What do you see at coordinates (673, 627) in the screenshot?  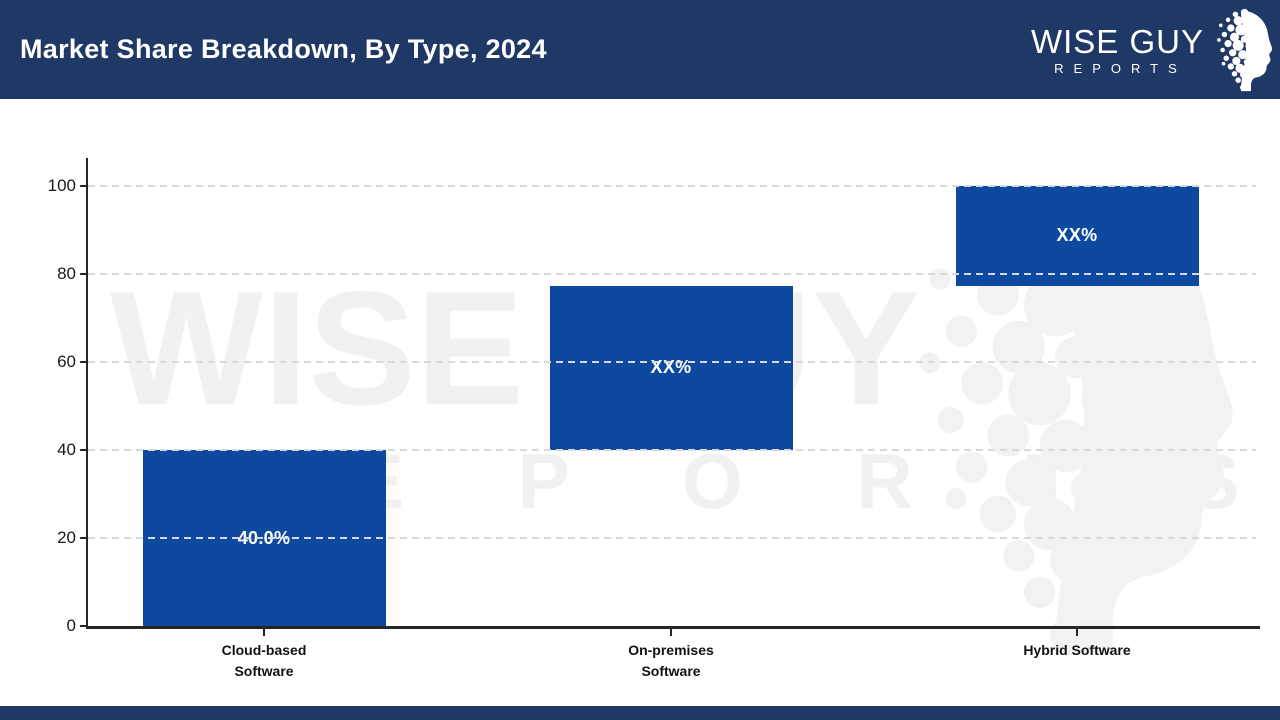 I see `x-axis-line` at bounding box center [673, 627].